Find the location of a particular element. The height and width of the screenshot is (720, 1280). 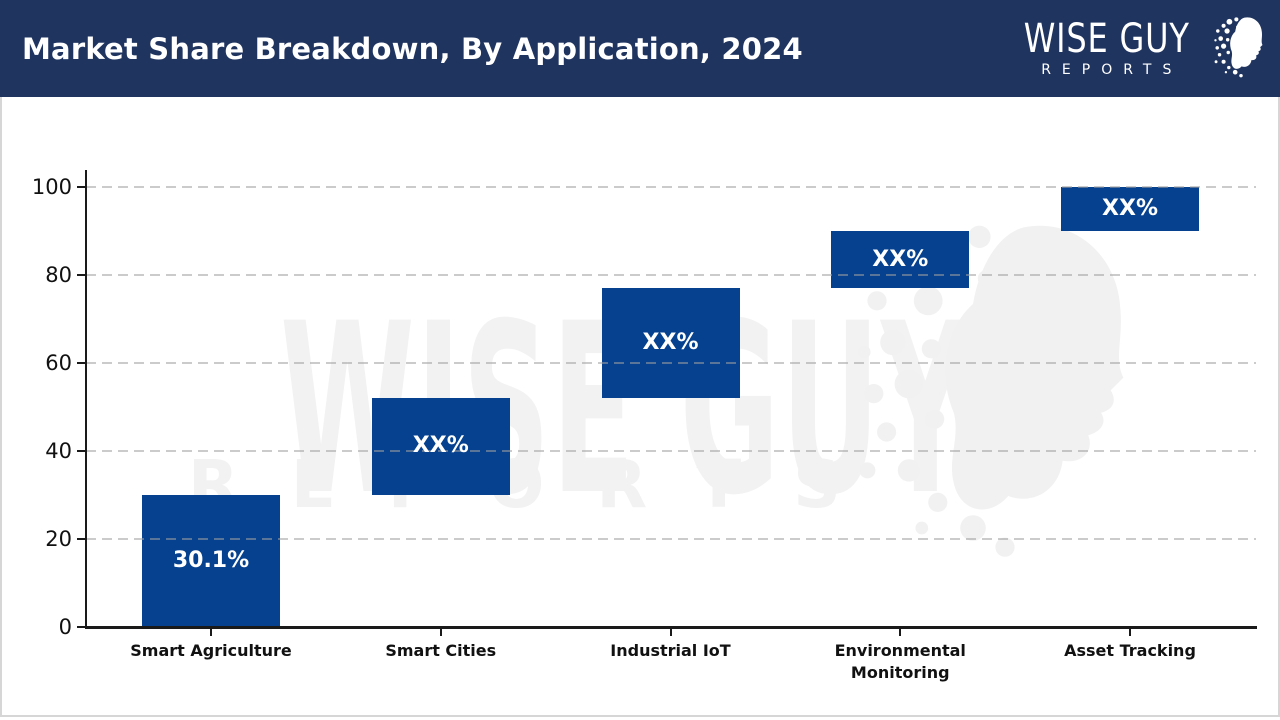

brand-name: WISE GUY is located at coordinates (1106, 39).